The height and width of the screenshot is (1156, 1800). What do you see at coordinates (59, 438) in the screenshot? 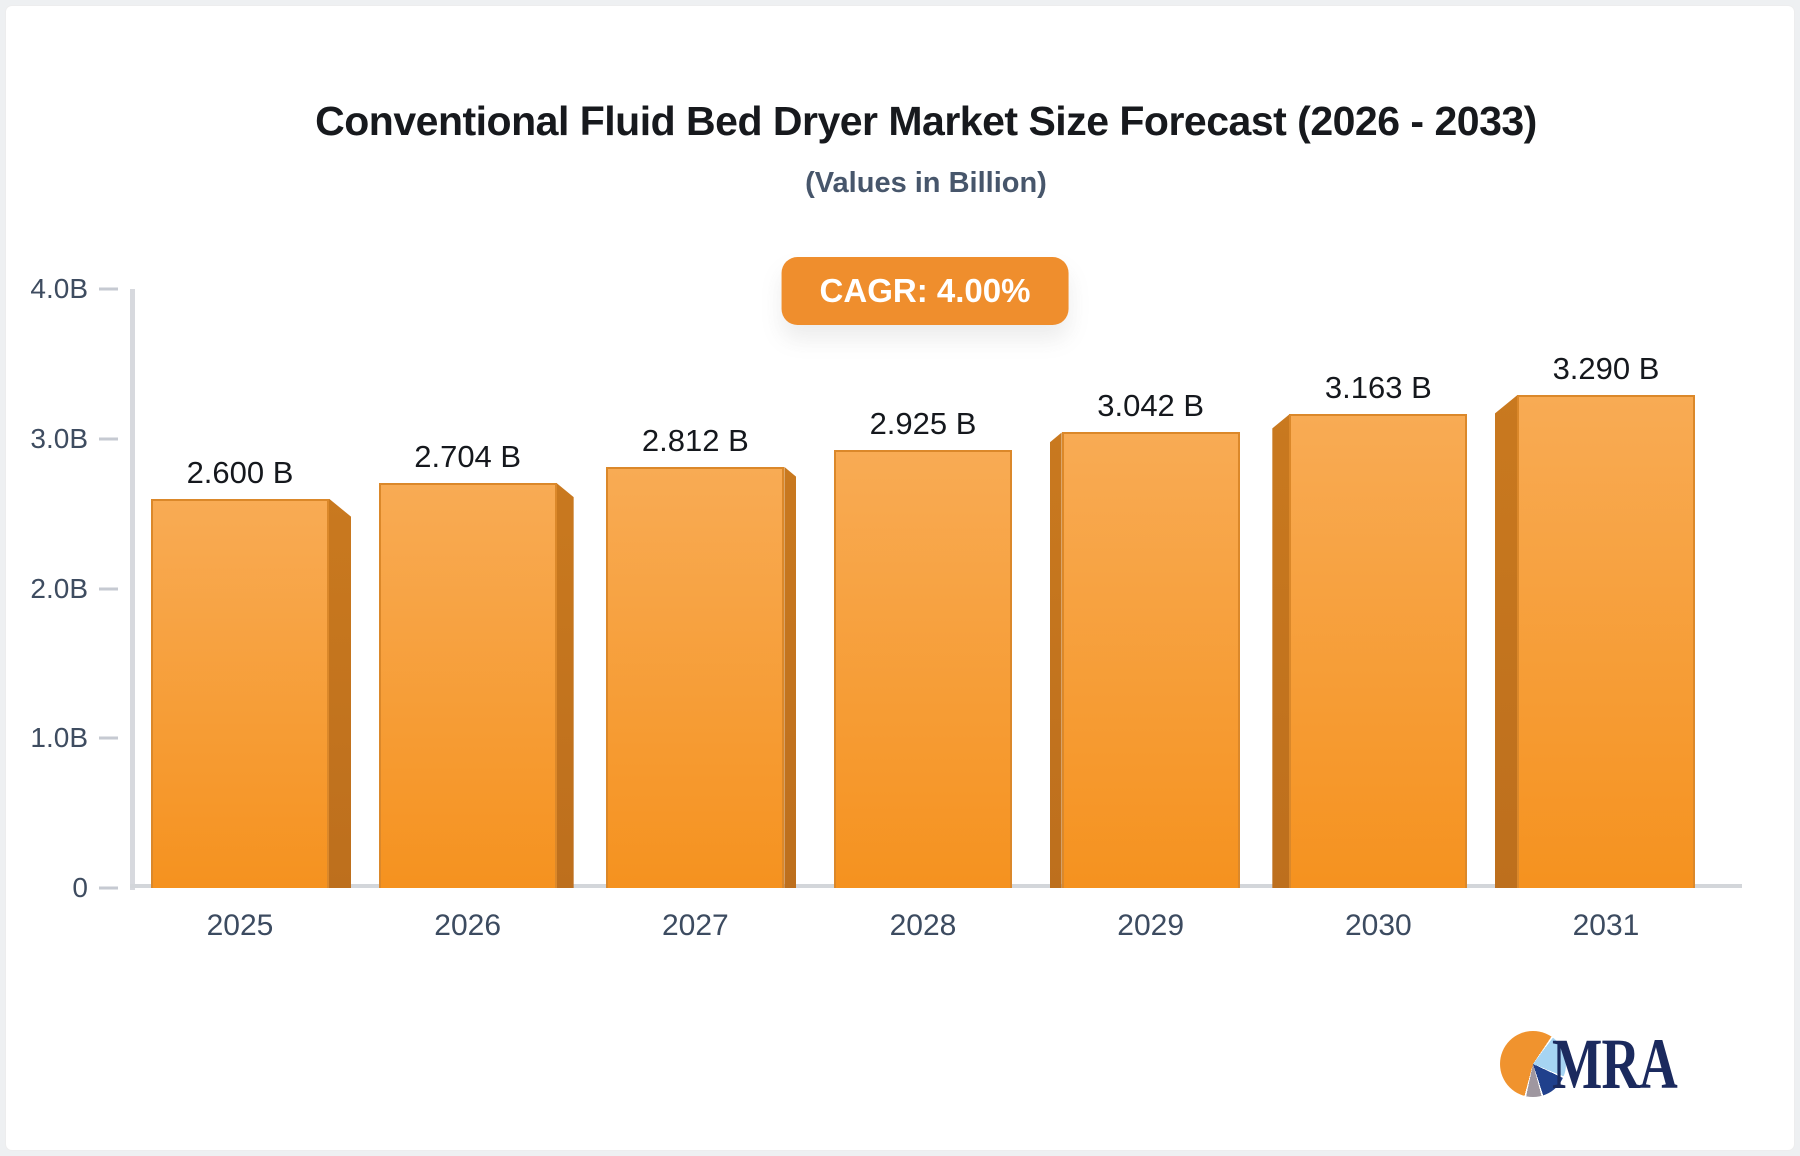
I see `y-axis-tick-label: 3.0B` at bounding box center [59, 438].